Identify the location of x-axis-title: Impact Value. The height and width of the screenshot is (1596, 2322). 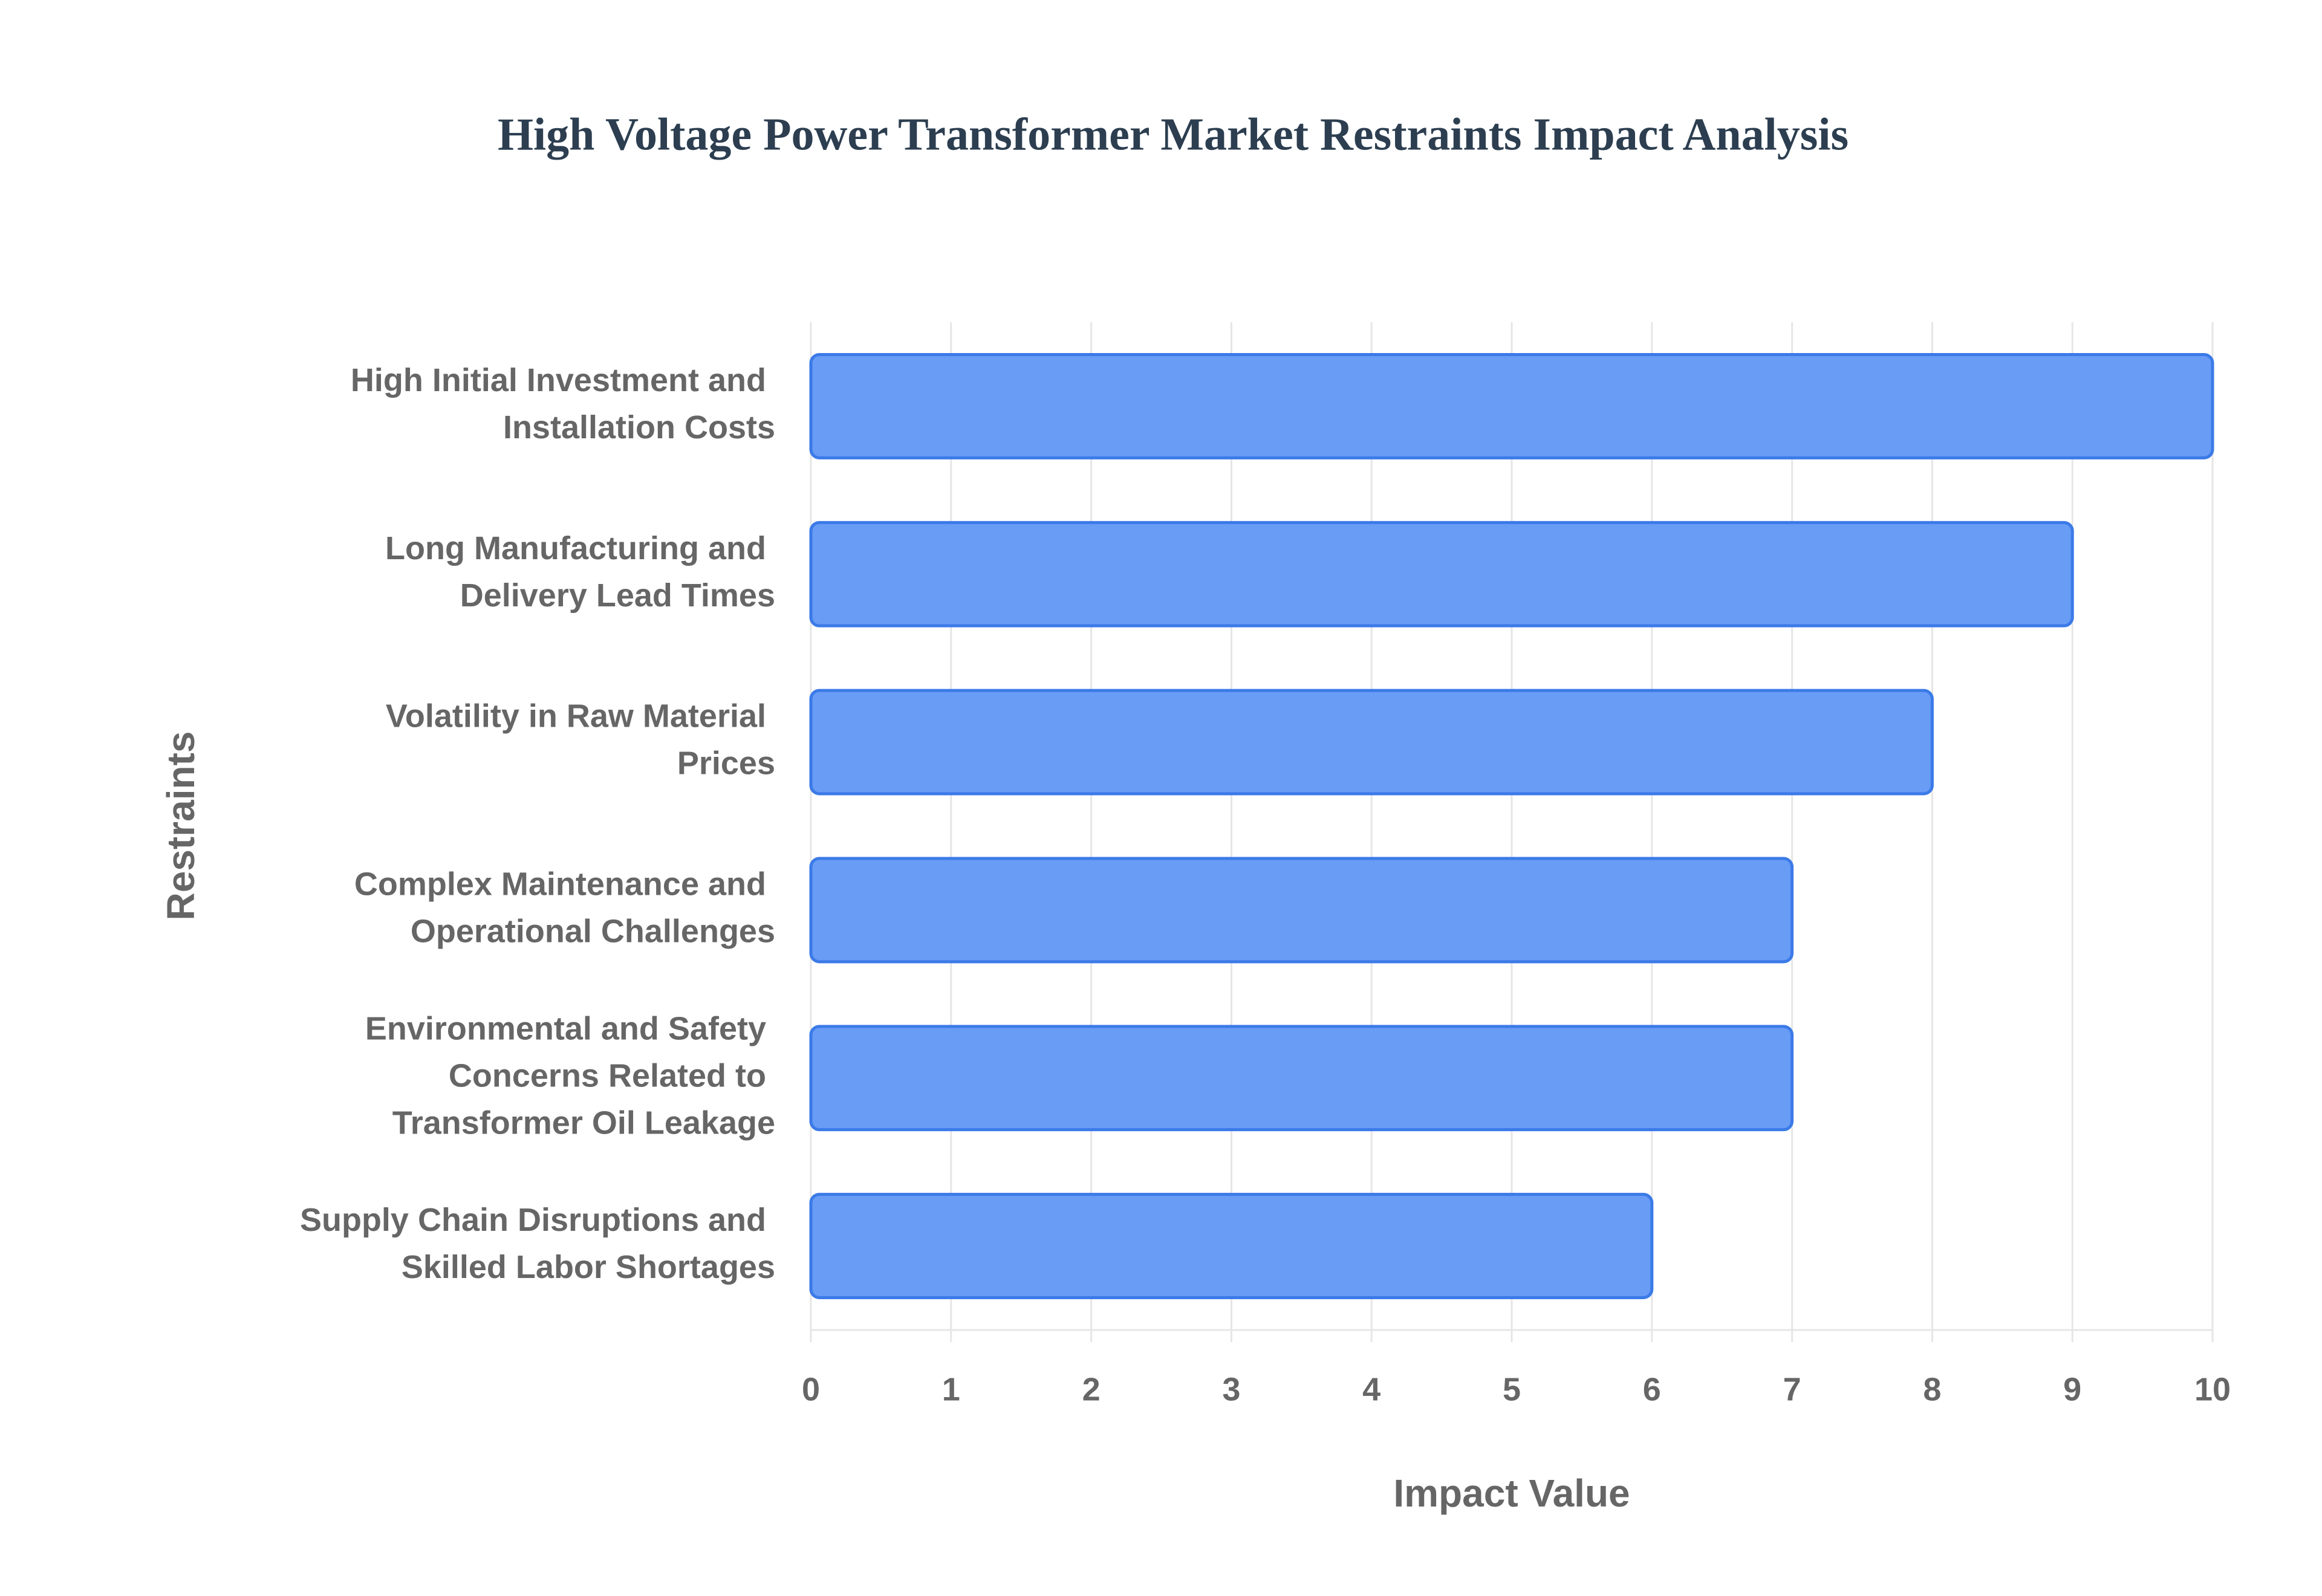
(1511, 1493).